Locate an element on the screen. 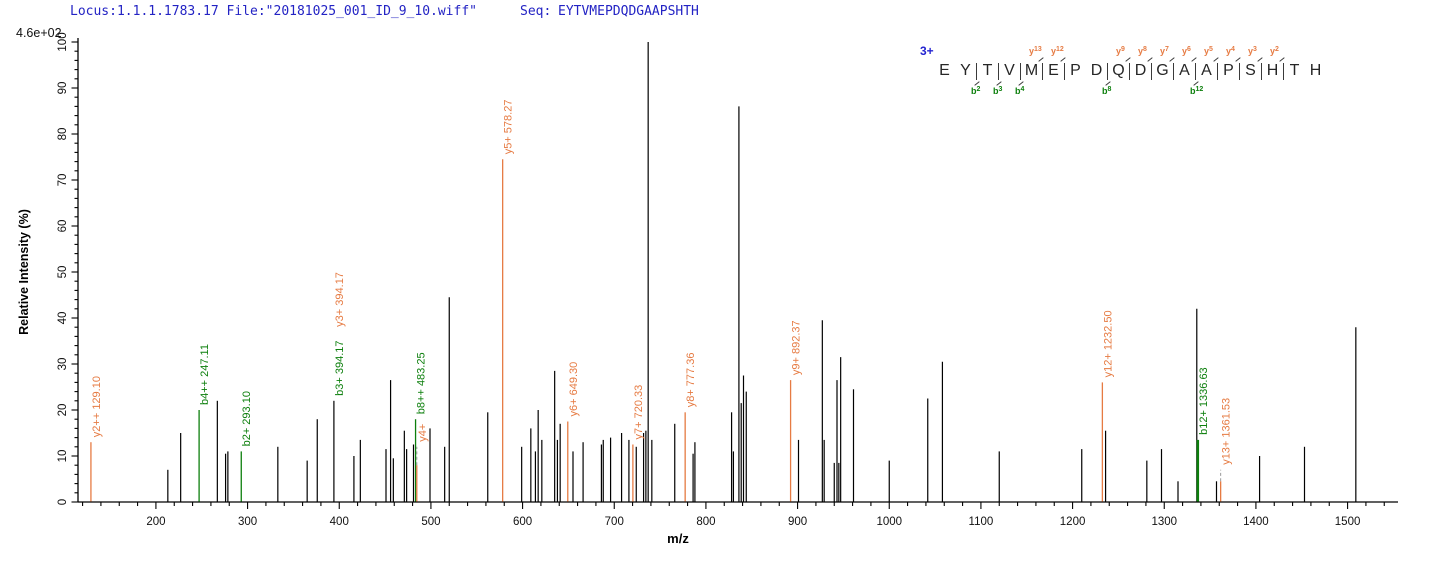  x-tick-label: 900 is located at coordinates (797, 522).